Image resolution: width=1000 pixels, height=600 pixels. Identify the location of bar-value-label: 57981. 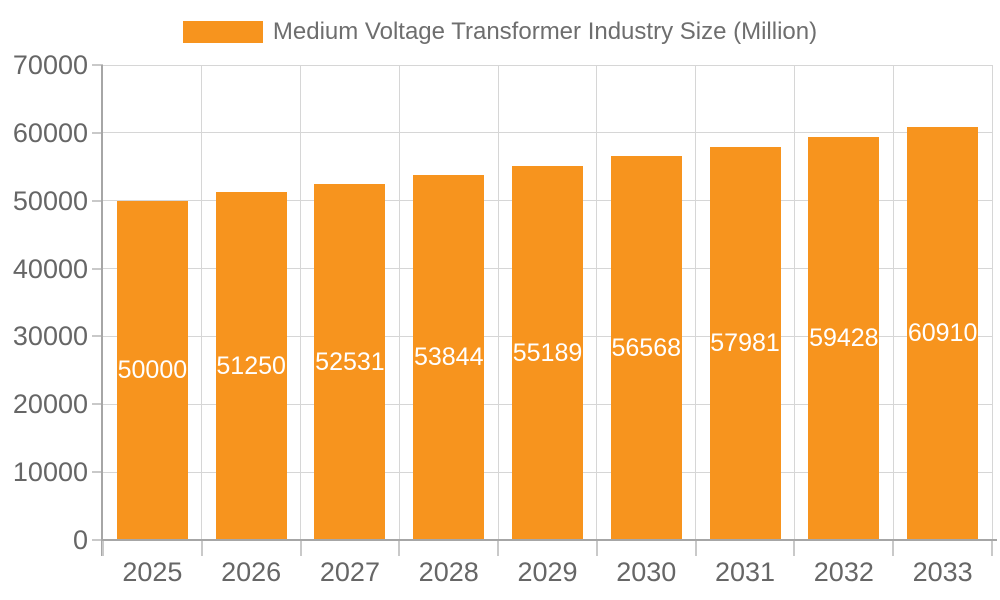
(745, 343).